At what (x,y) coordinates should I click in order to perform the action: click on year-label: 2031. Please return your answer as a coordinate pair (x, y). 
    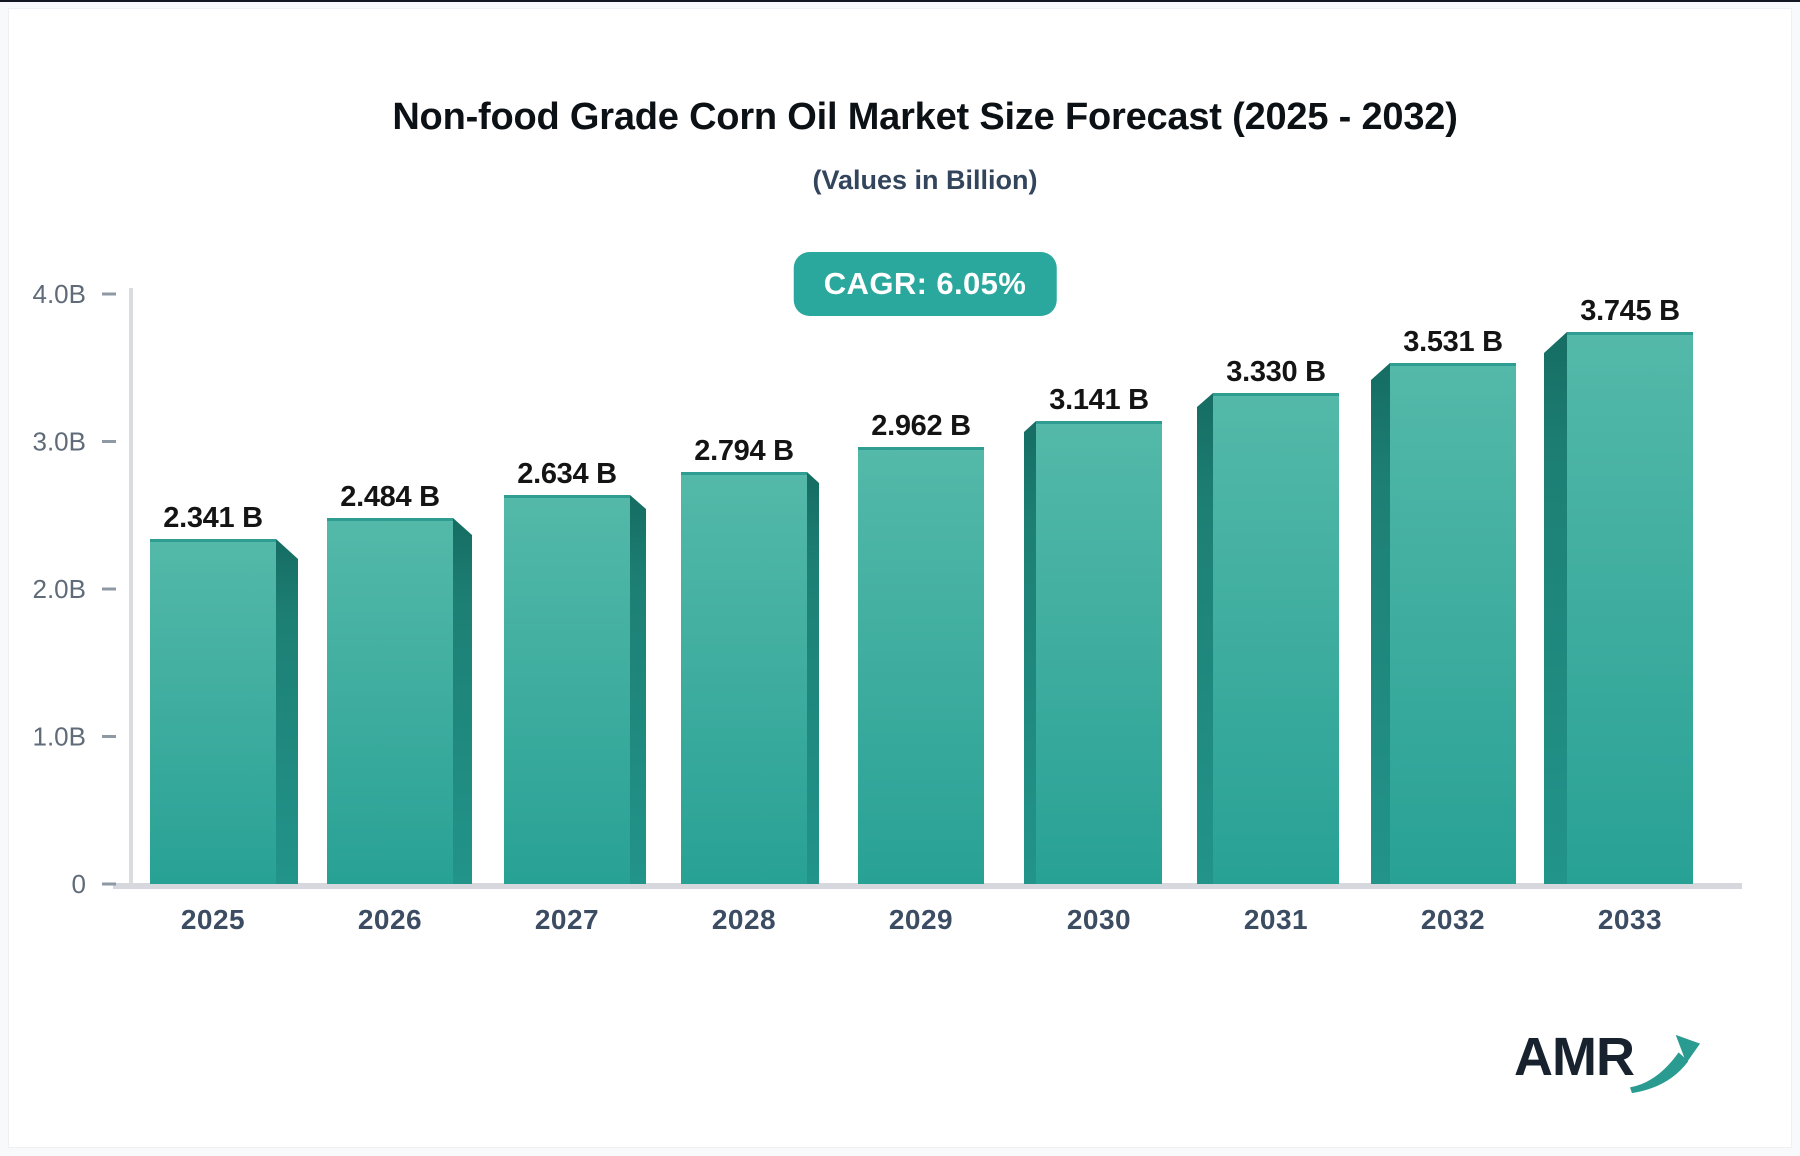
    Looking at the image, I should click on (1276, 919).